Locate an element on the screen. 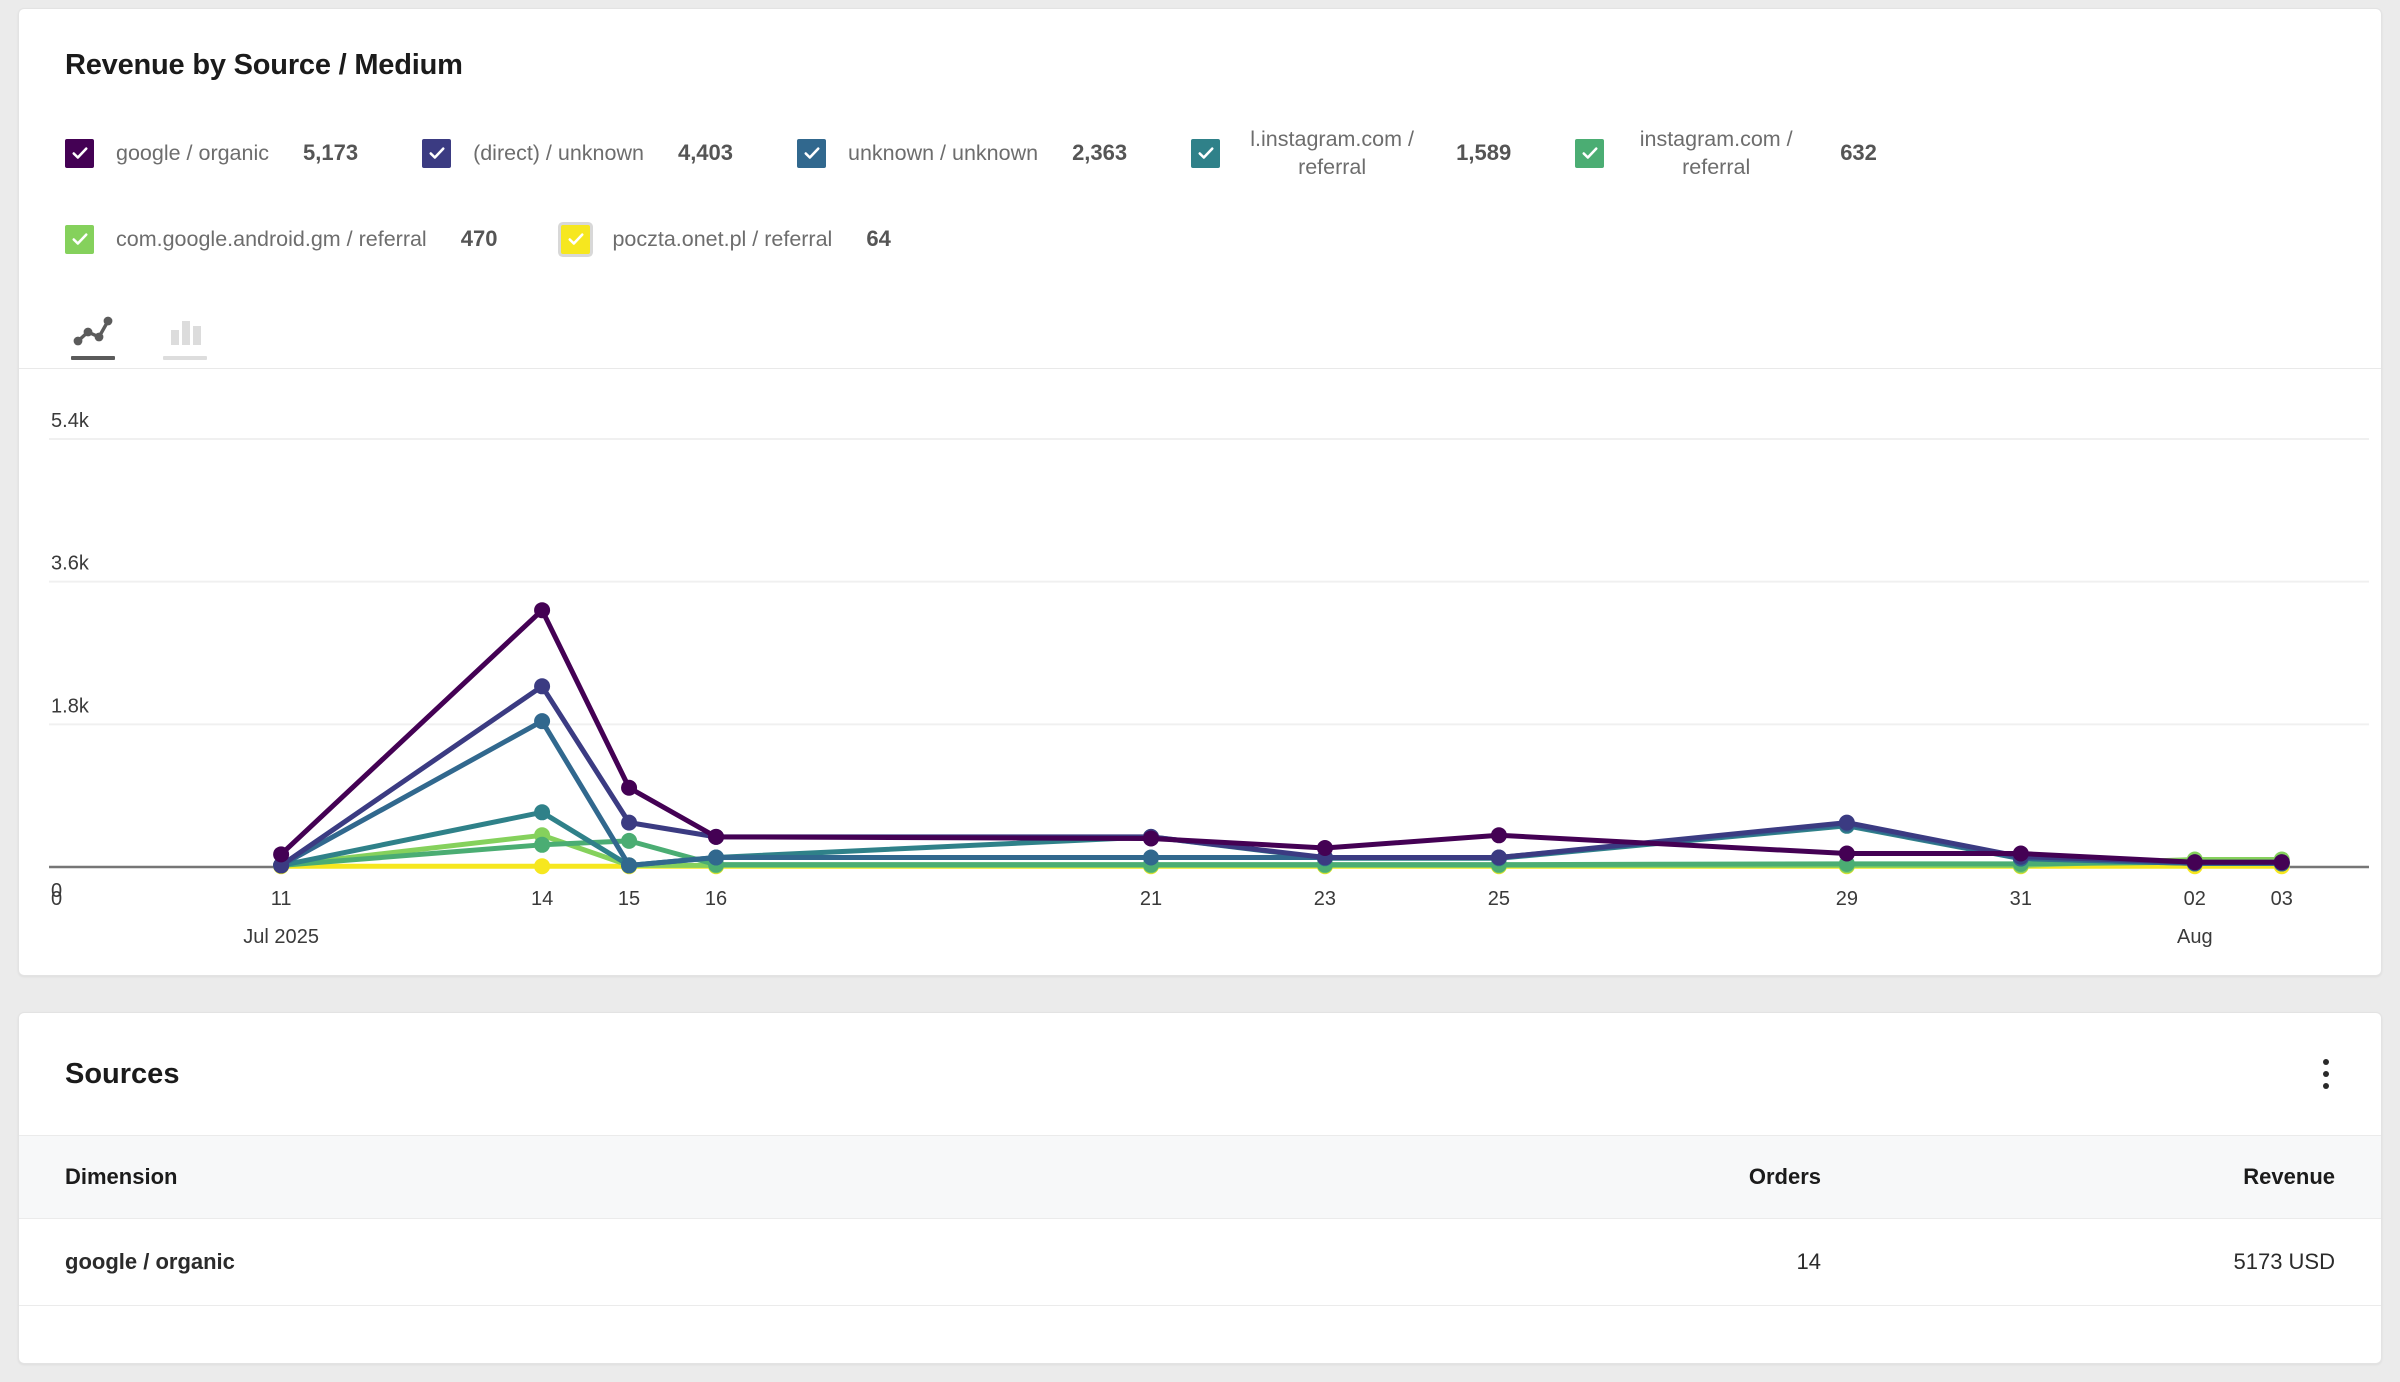  table-row: google / organic 14 5173 USD is located at coordinates (1200, 1262).